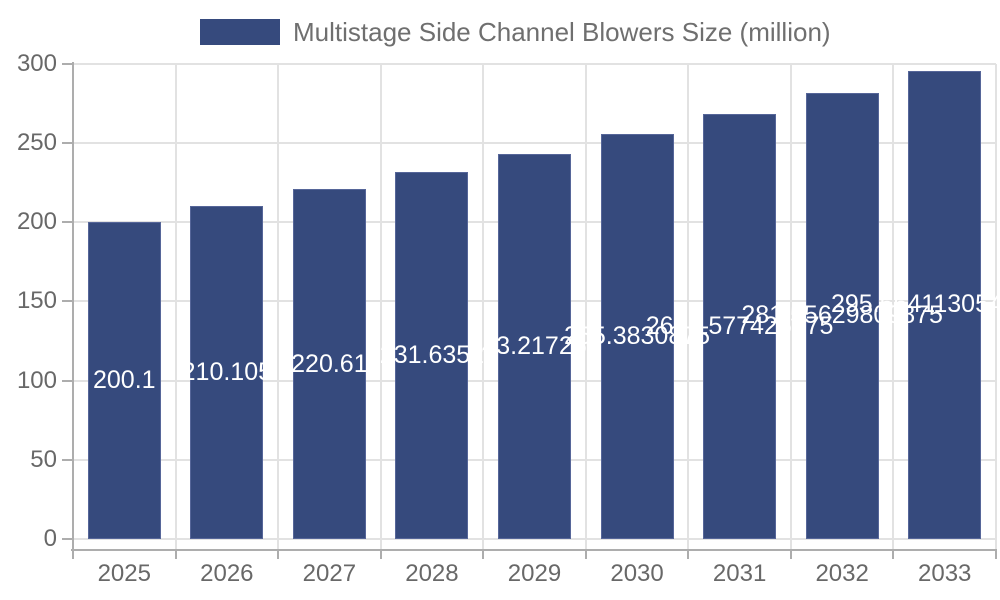 The height and width of the screenshot is (600, 1000). What do you see at coordinates (43, 459) in the screenshot?
I see `y-tick-label: 50` at bounding box center [43, 459].